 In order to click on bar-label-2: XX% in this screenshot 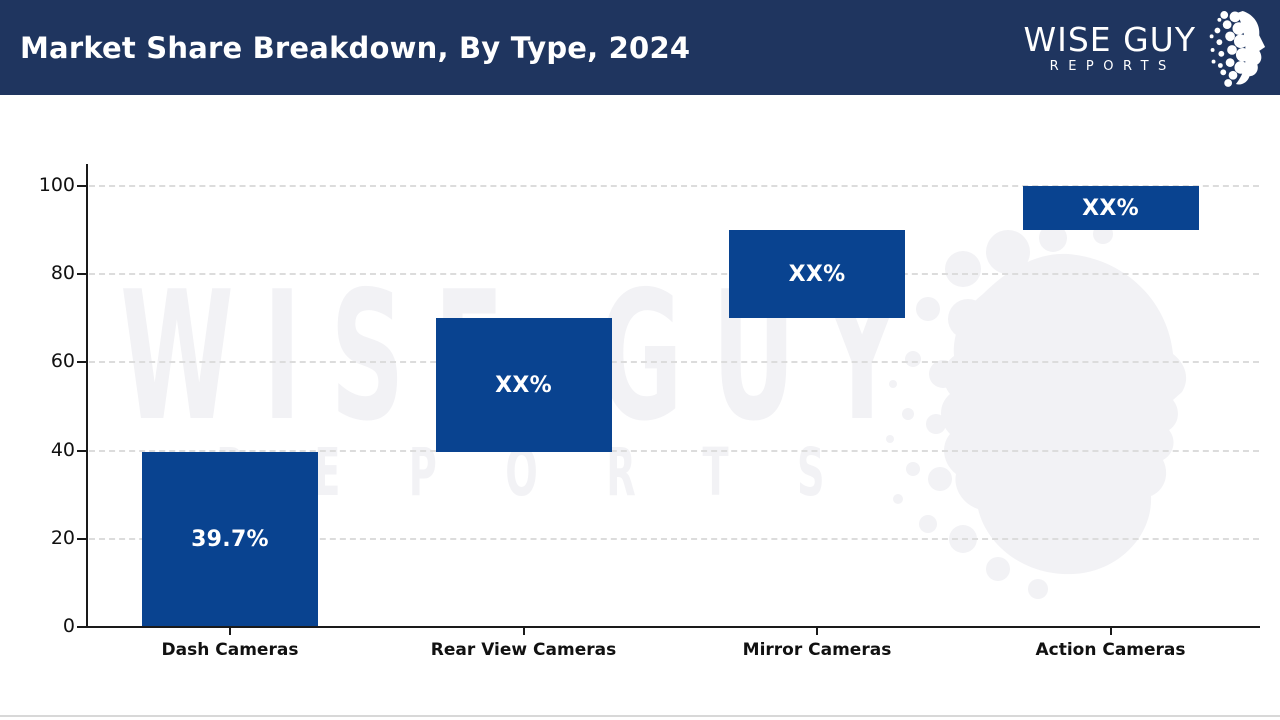, I will do `click(817, 274)`.